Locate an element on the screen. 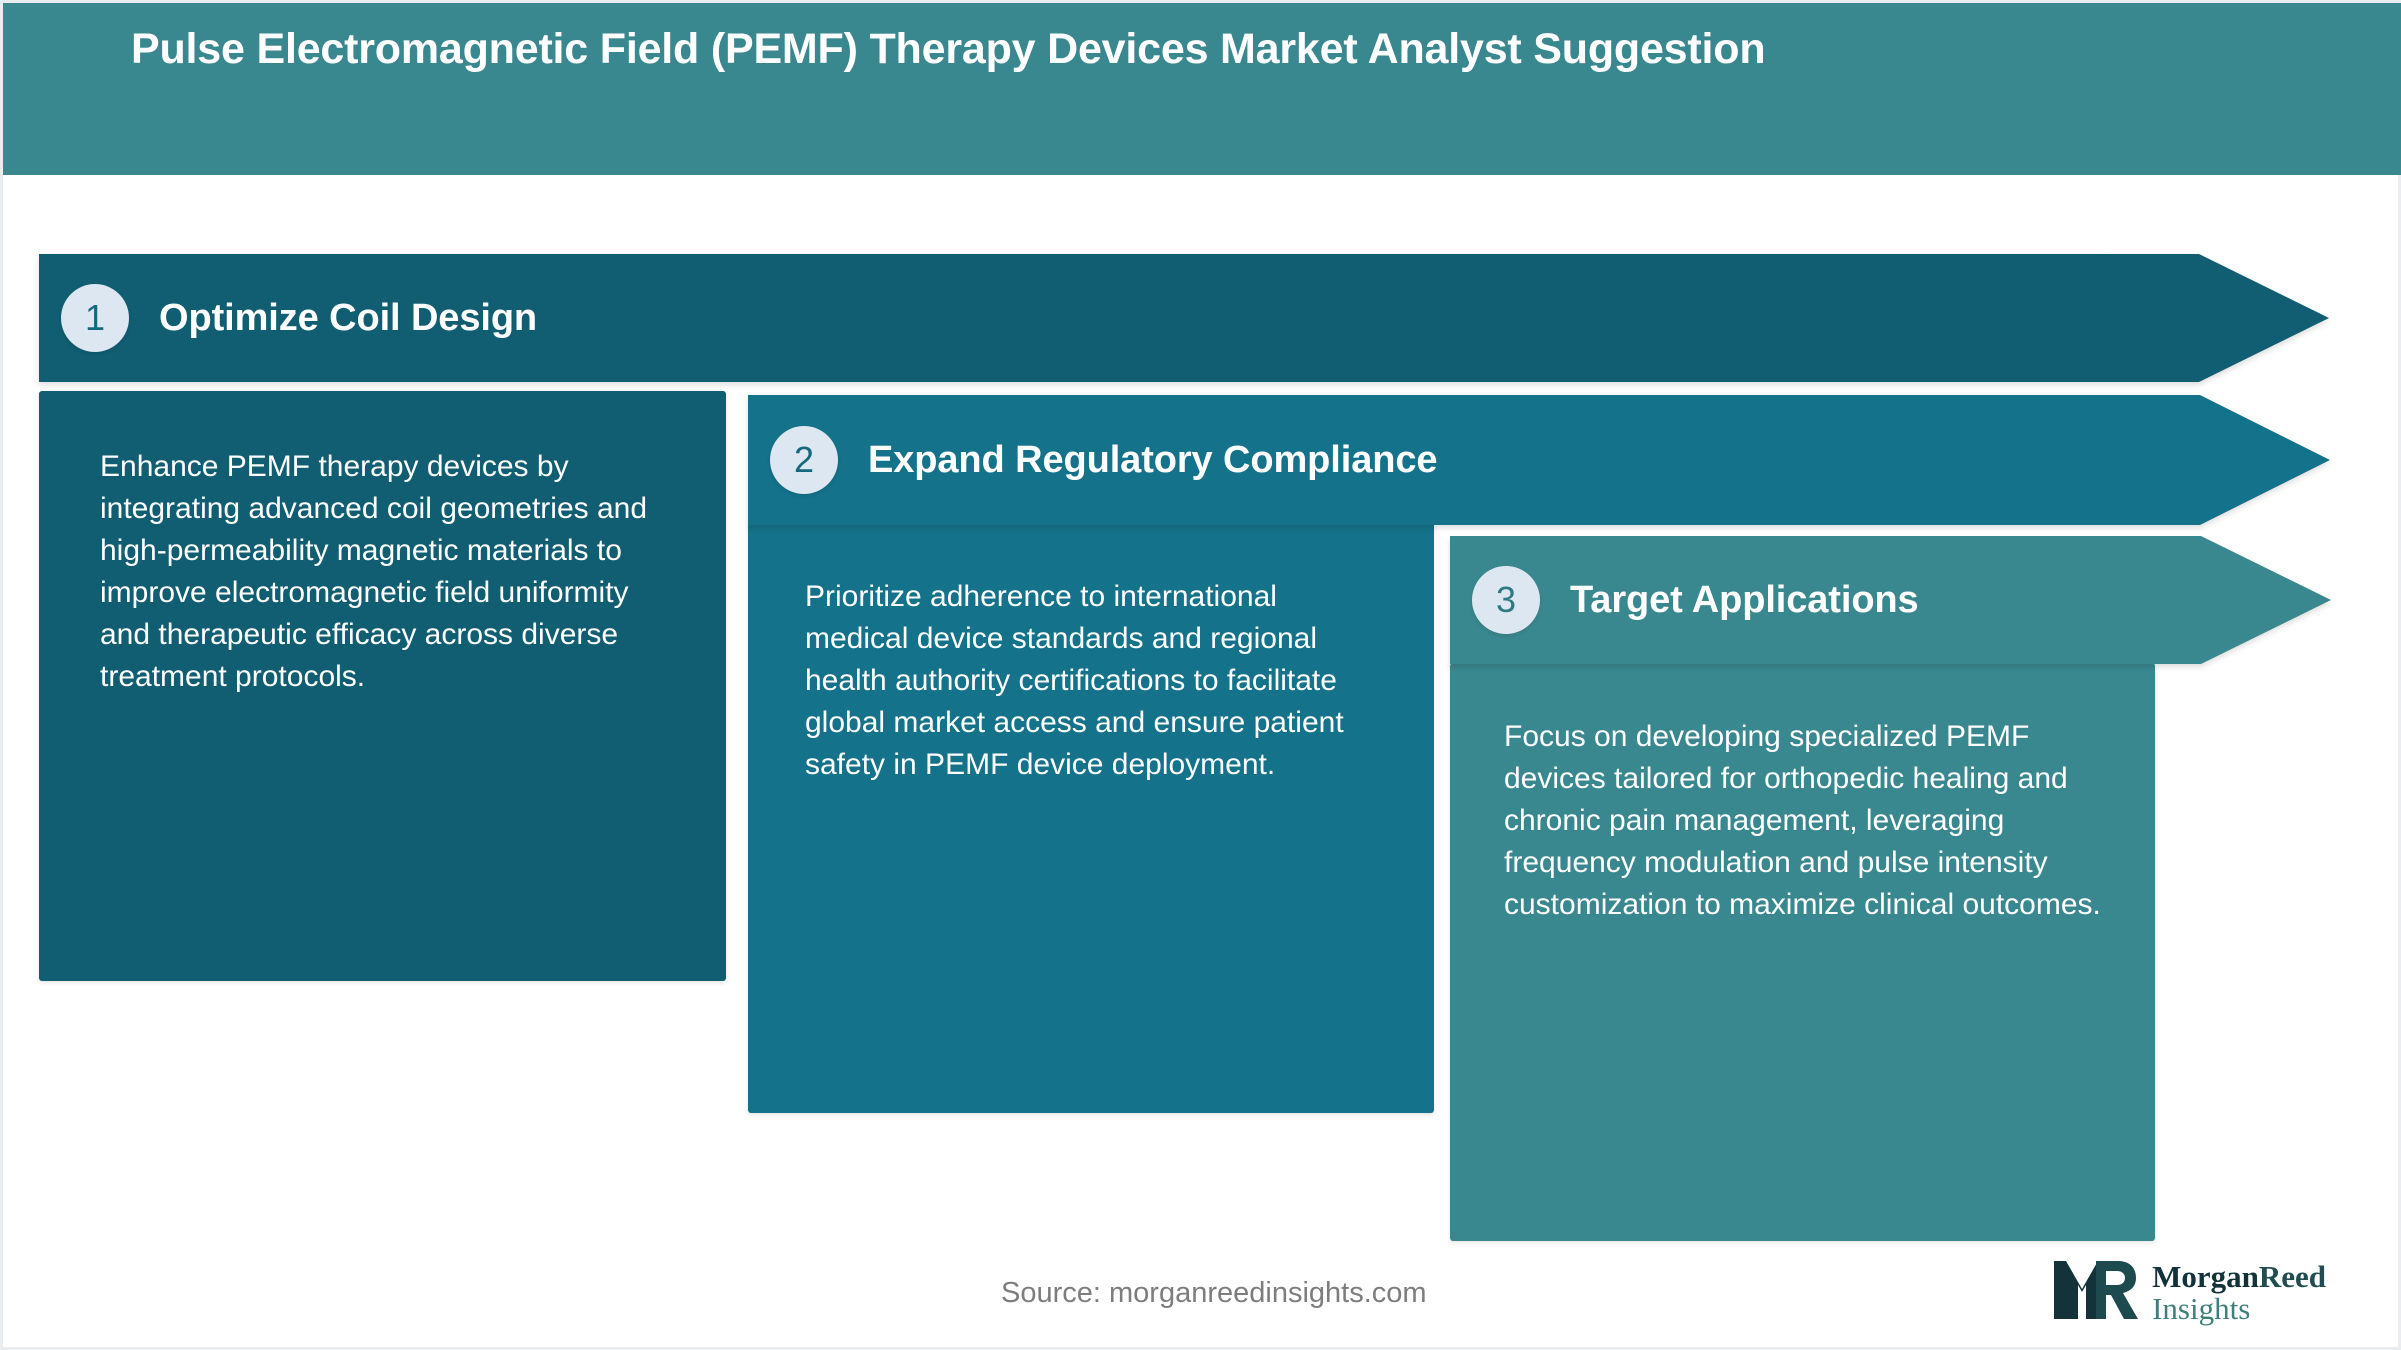 Image resolution: width=2401 pixels, height=1350 pixels. morganreed-insights-logo: MorganReed Insights is located at coordinates (2189, 1292).